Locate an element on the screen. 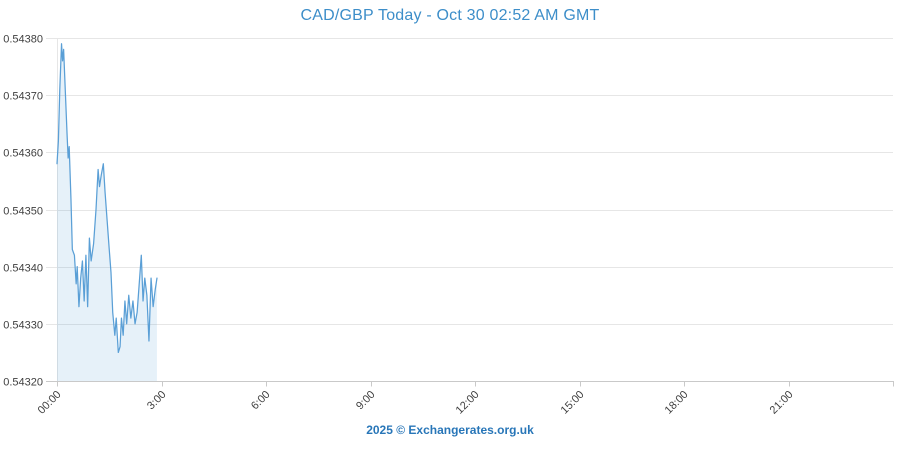 The width and height of the screenshot is (900, 450). y-axis-label: 0.54350 is located at coordinates (23, 212).